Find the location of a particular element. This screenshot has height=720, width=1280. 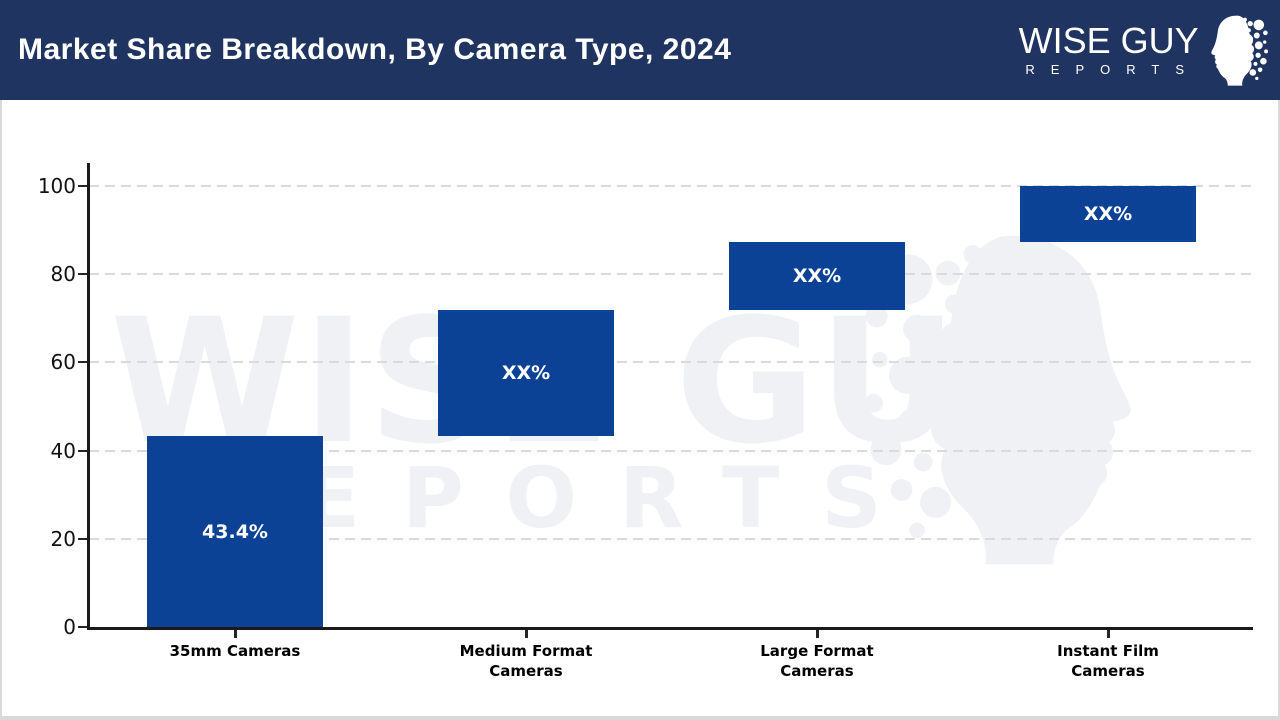

brand-logo-text: WISE GUY REPORTS is located at coordinates (1108, 49).